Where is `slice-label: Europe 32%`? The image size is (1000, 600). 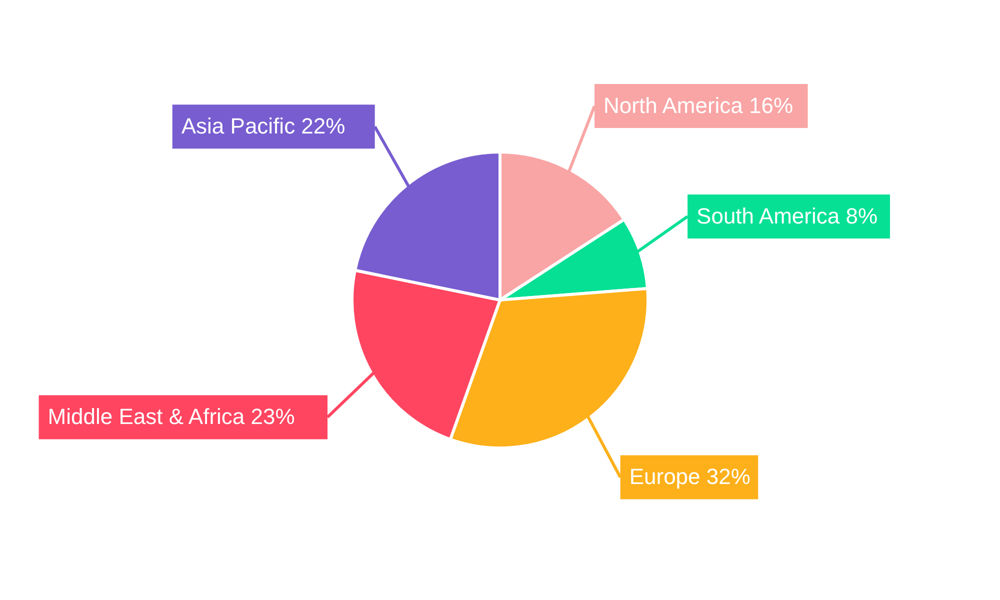
slice-label: Europe 32% is located at coordinates (689, 477).